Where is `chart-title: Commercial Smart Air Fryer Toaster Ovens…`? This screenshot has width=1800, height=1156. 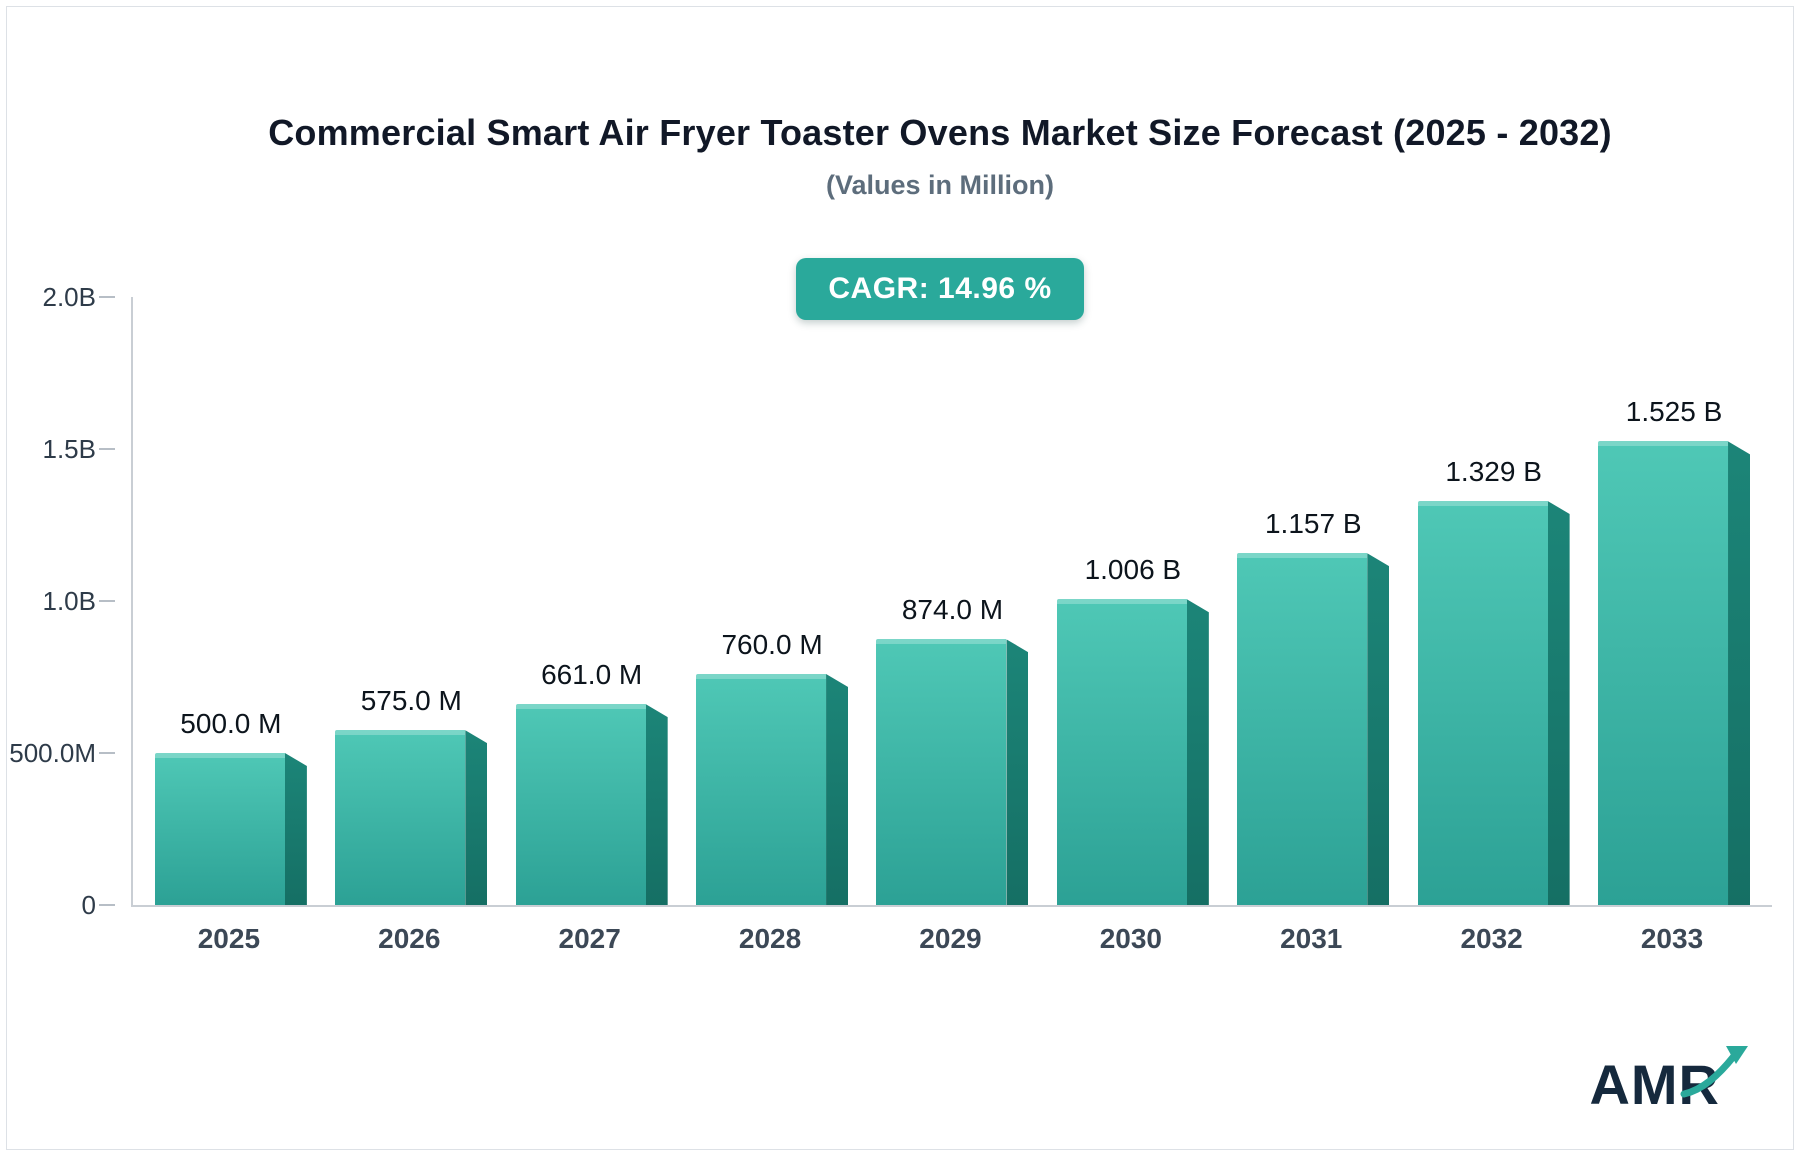
chart-title: Commercial Smart Air Fryer Toaster Ovens… is located at coordinates (940, 132).